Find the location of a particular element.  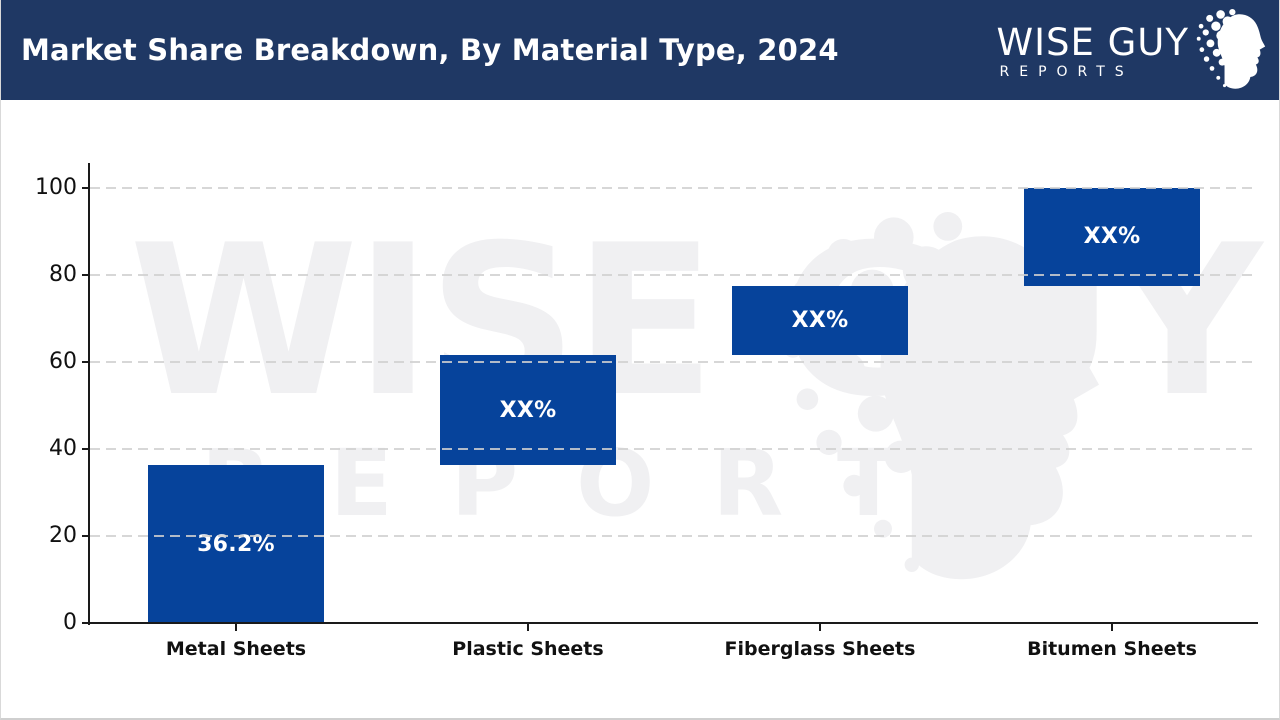

x-category-label: Plastic Sheets is located at coordinates (528, 649).